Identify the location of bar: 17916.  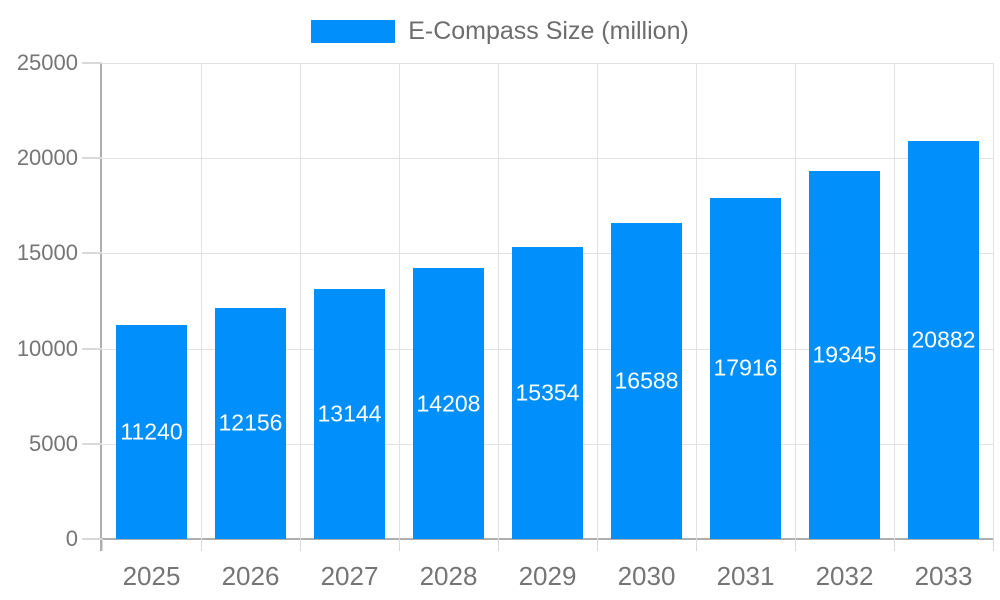
(745, 368).